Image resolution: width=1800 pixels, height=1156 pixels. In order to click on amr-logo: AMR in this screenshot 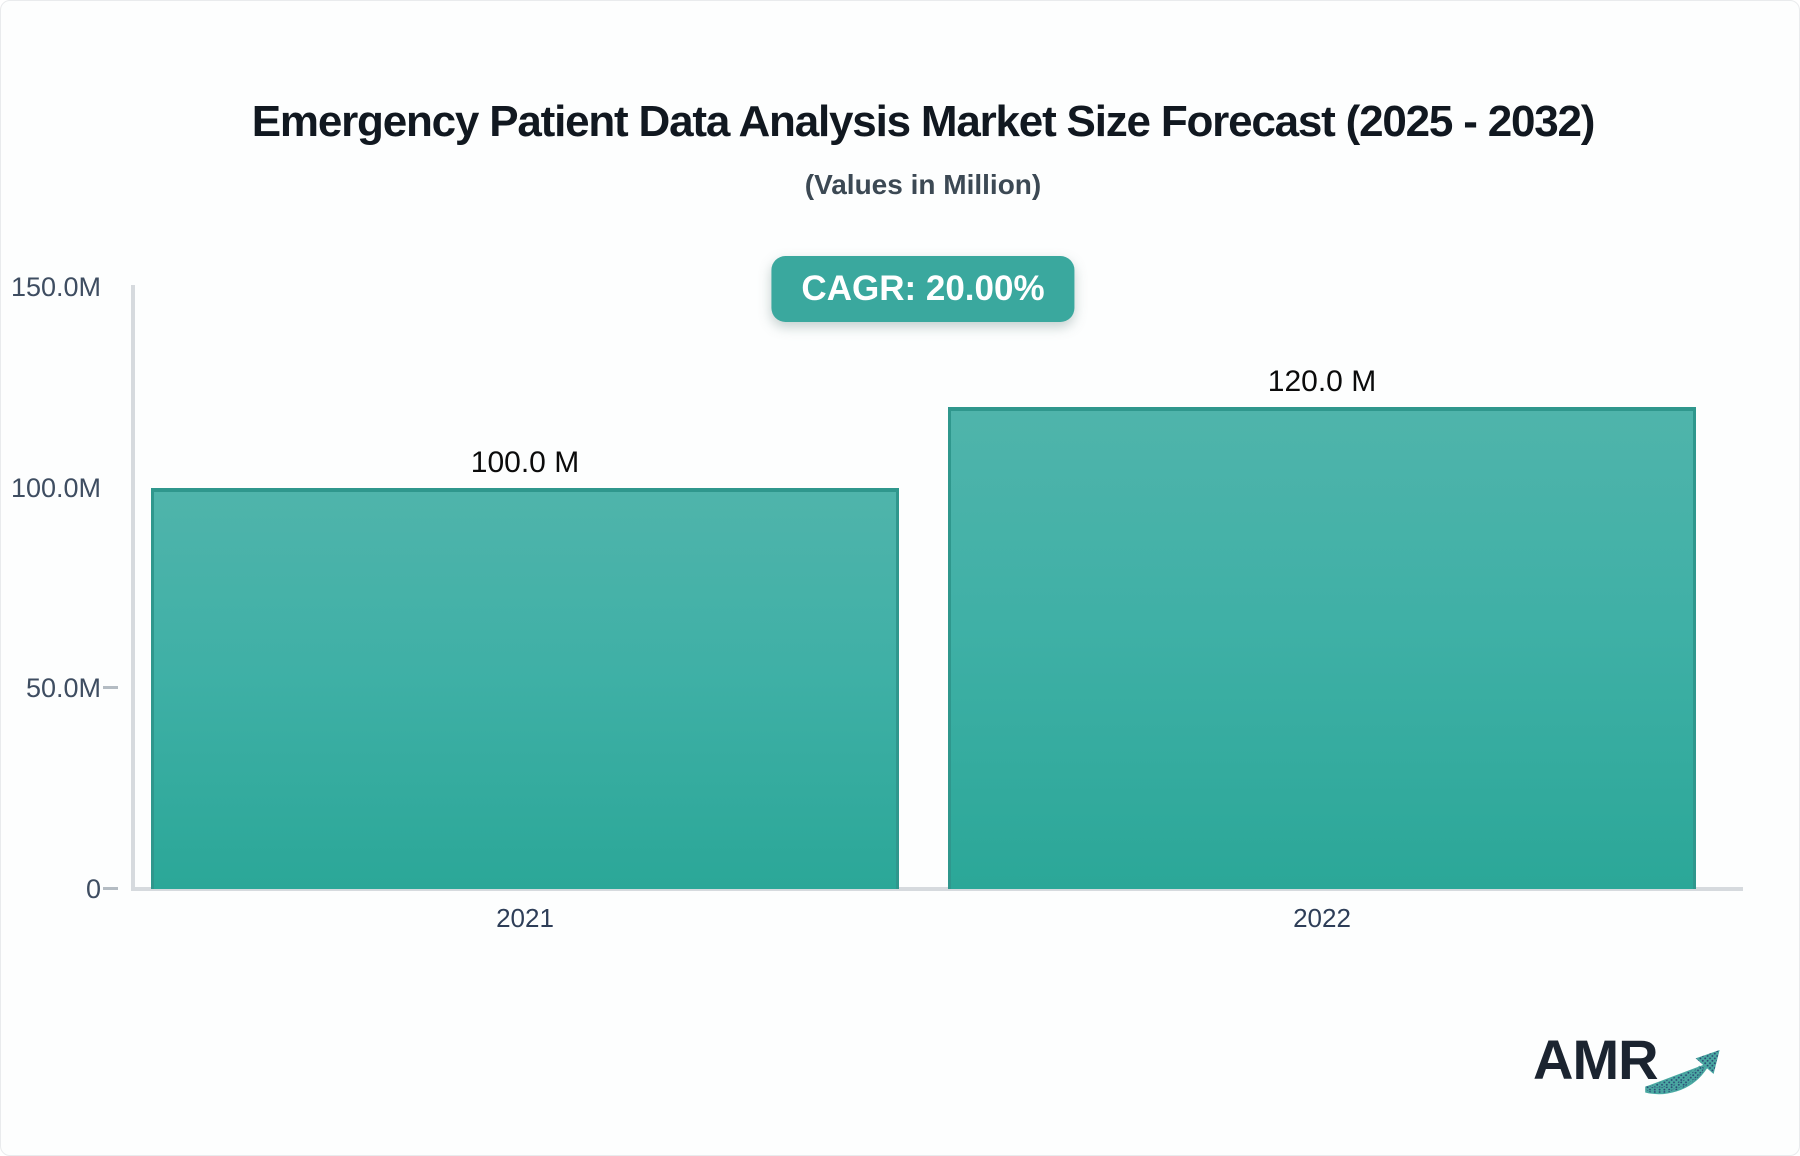, I will do `click(1627, 1063)`.